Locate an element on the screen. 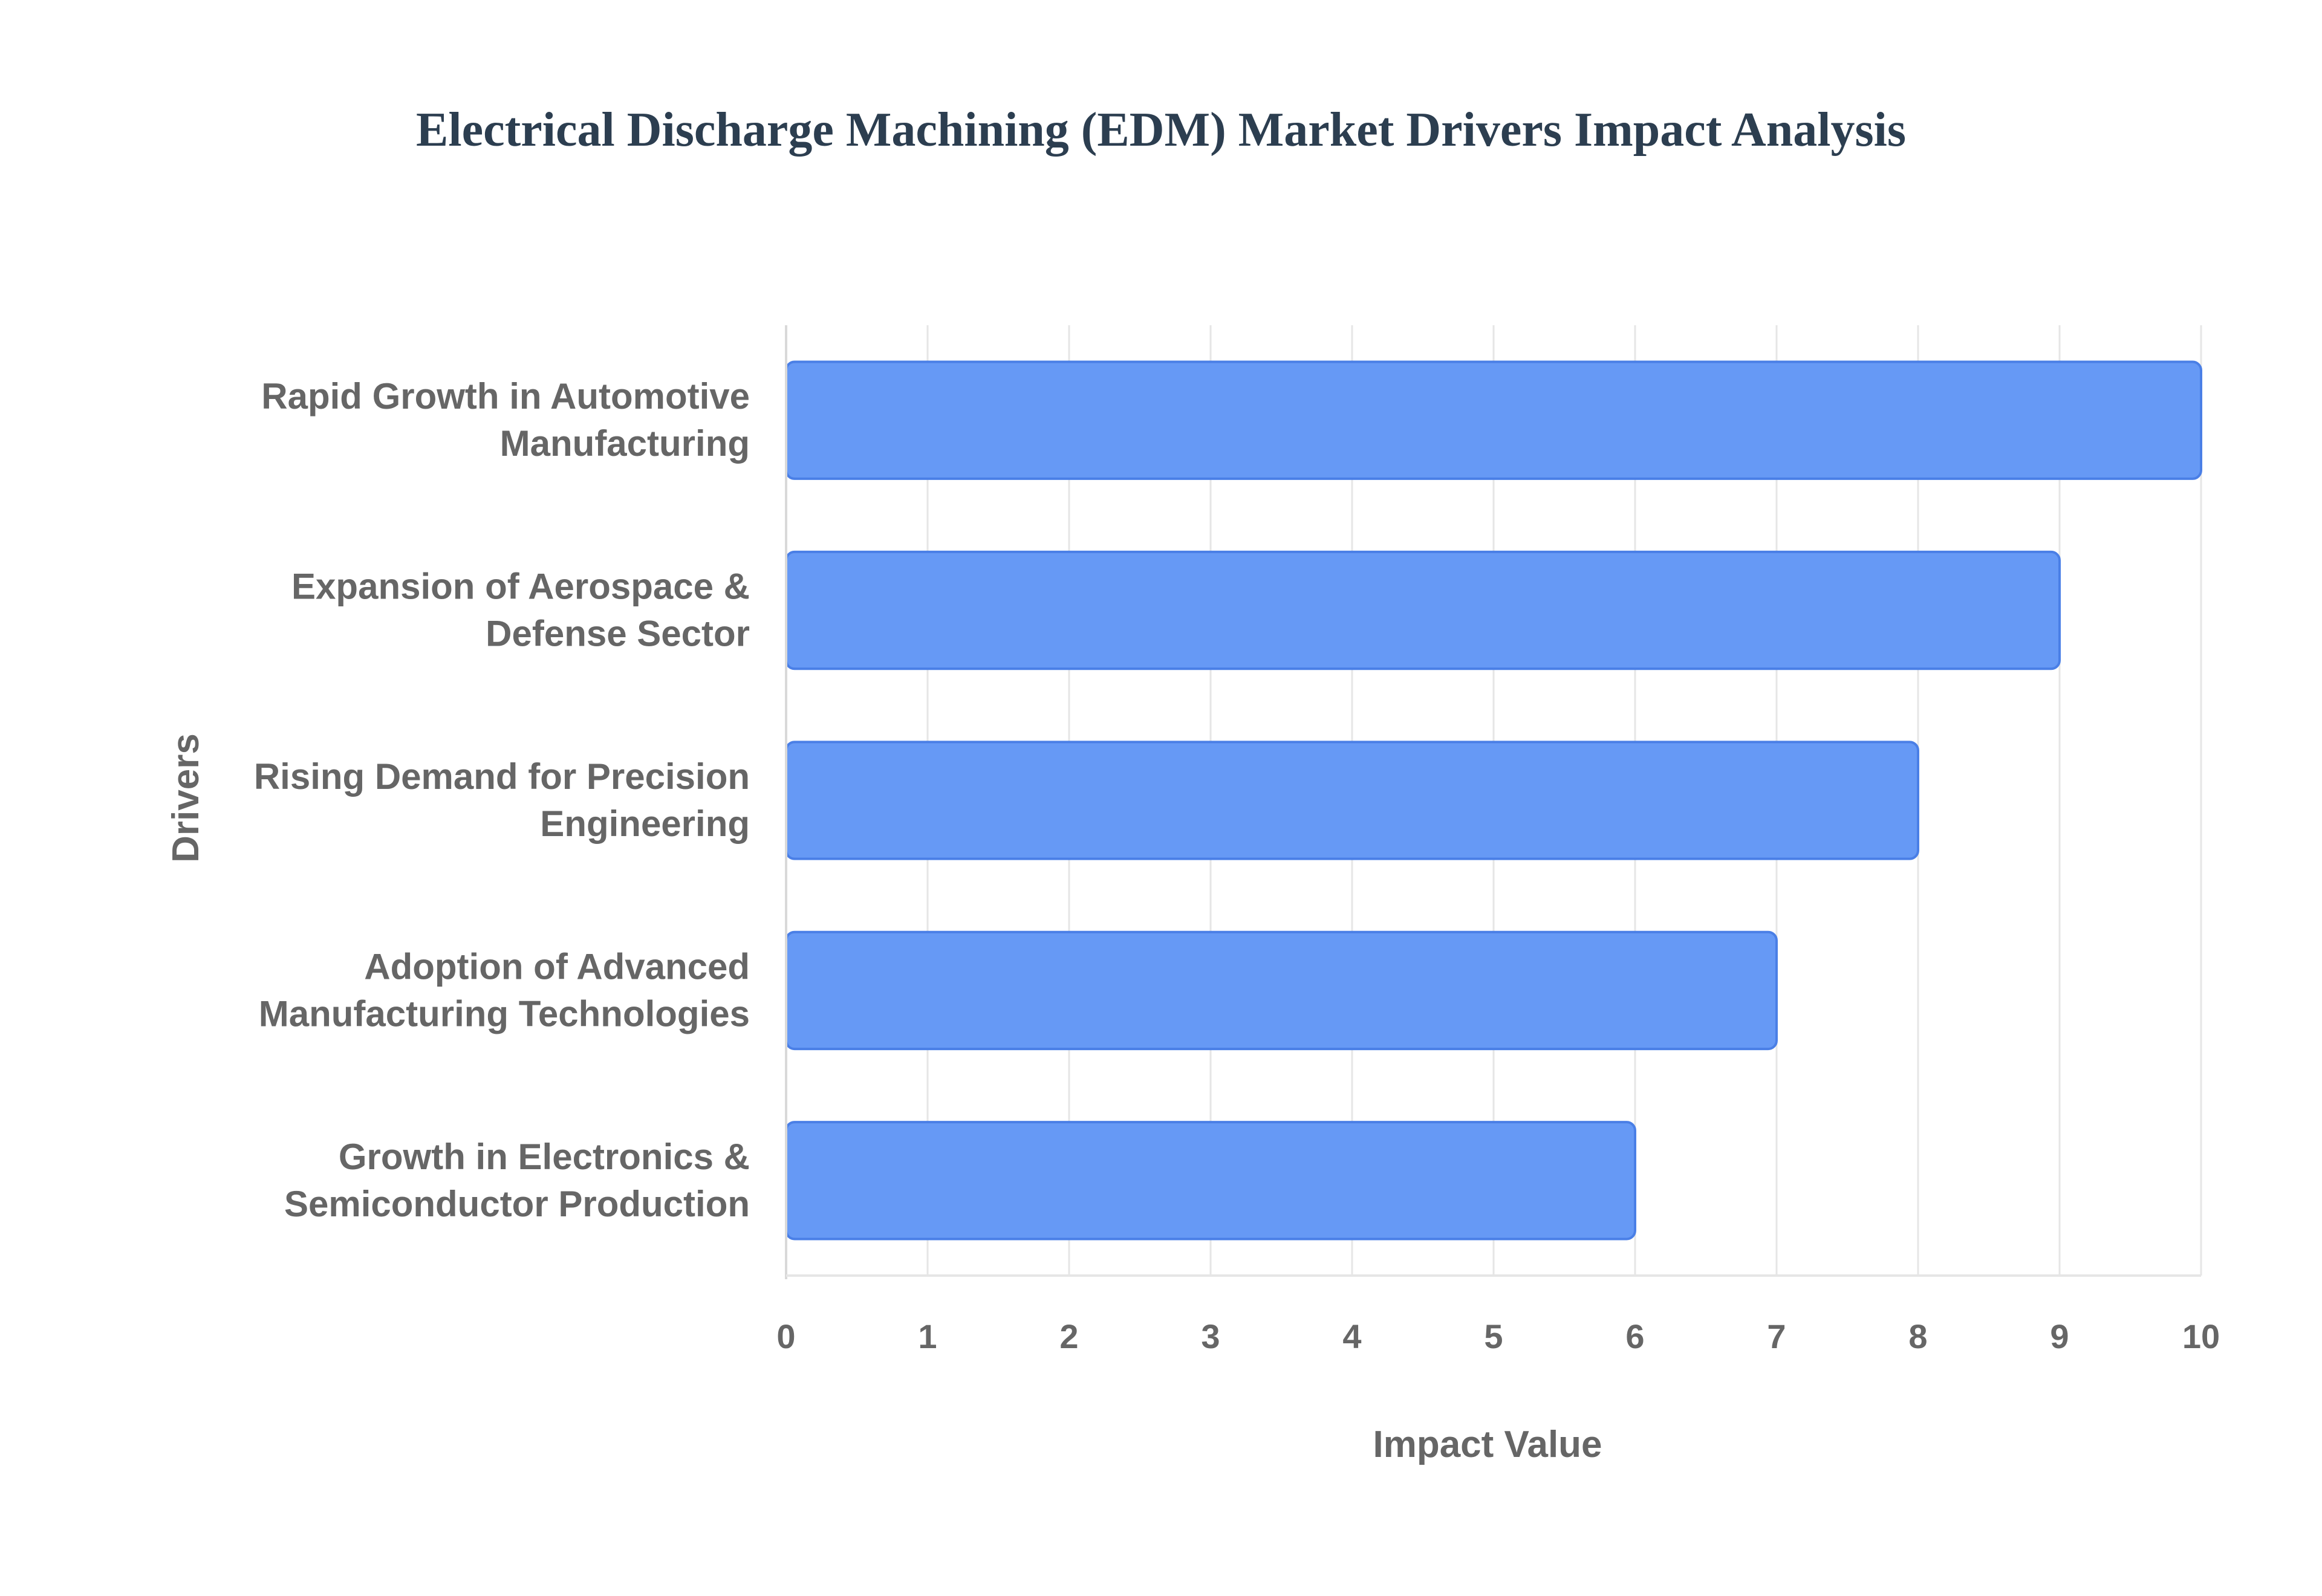 The height and width of the screenshot is (1596, 2322). x-tick-label: 0 is located at coordinates (785, 1336).